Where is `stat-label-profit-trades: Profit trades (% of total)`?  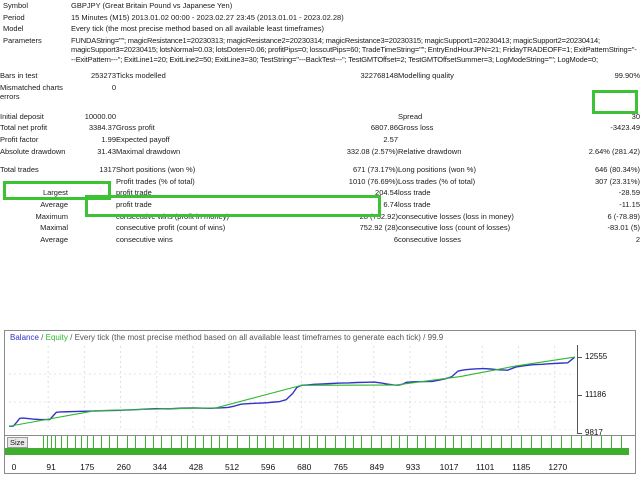
stat-label-profit-trades: Profit trades (% of total) is located at coordinates (155, 181).